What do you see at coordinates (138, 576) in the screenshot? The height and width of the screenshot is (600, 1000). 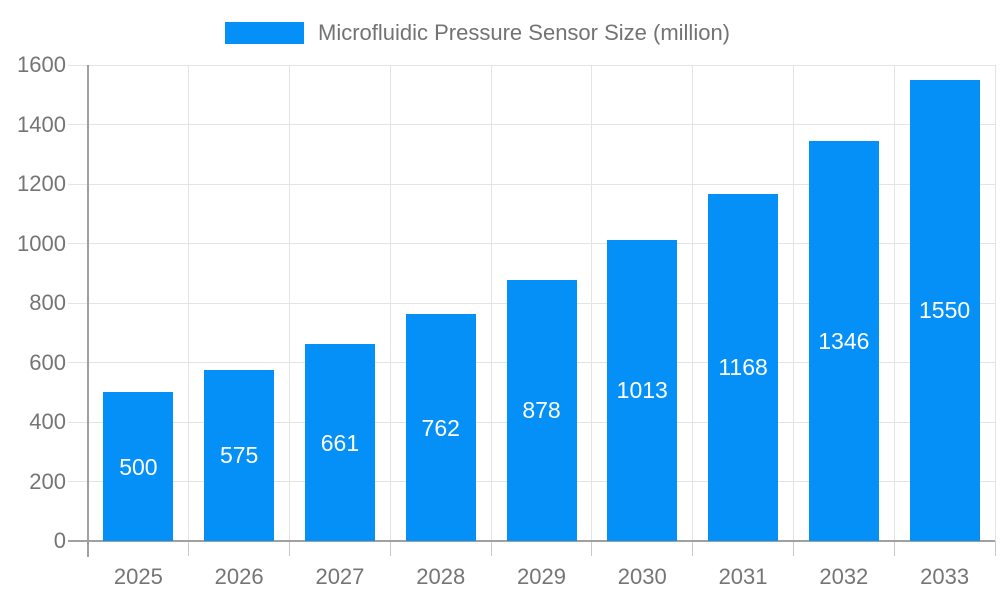 I see `x-axis-category-label: 2025` at bounding box center [138, 576].